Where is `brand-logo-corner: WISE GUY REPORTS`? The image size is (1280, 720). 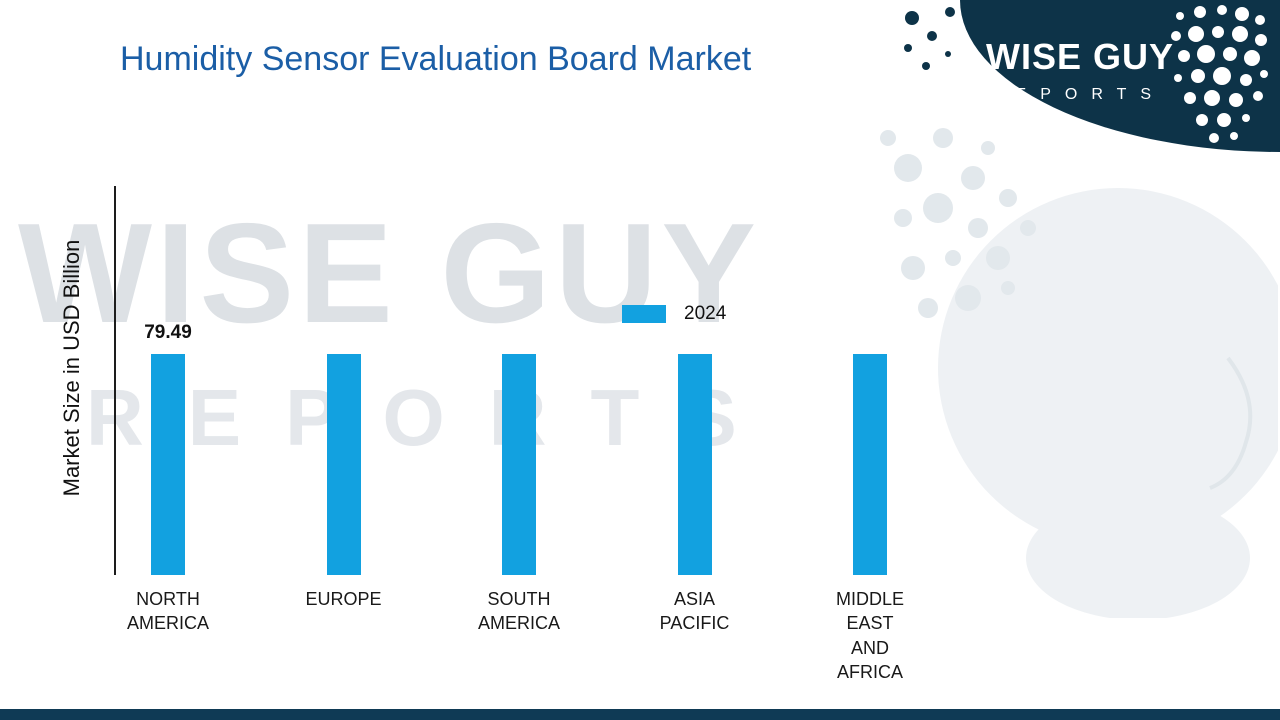
brand-logo-corner: WISE GUY REPORTS is located at coordinates (1120, 76).